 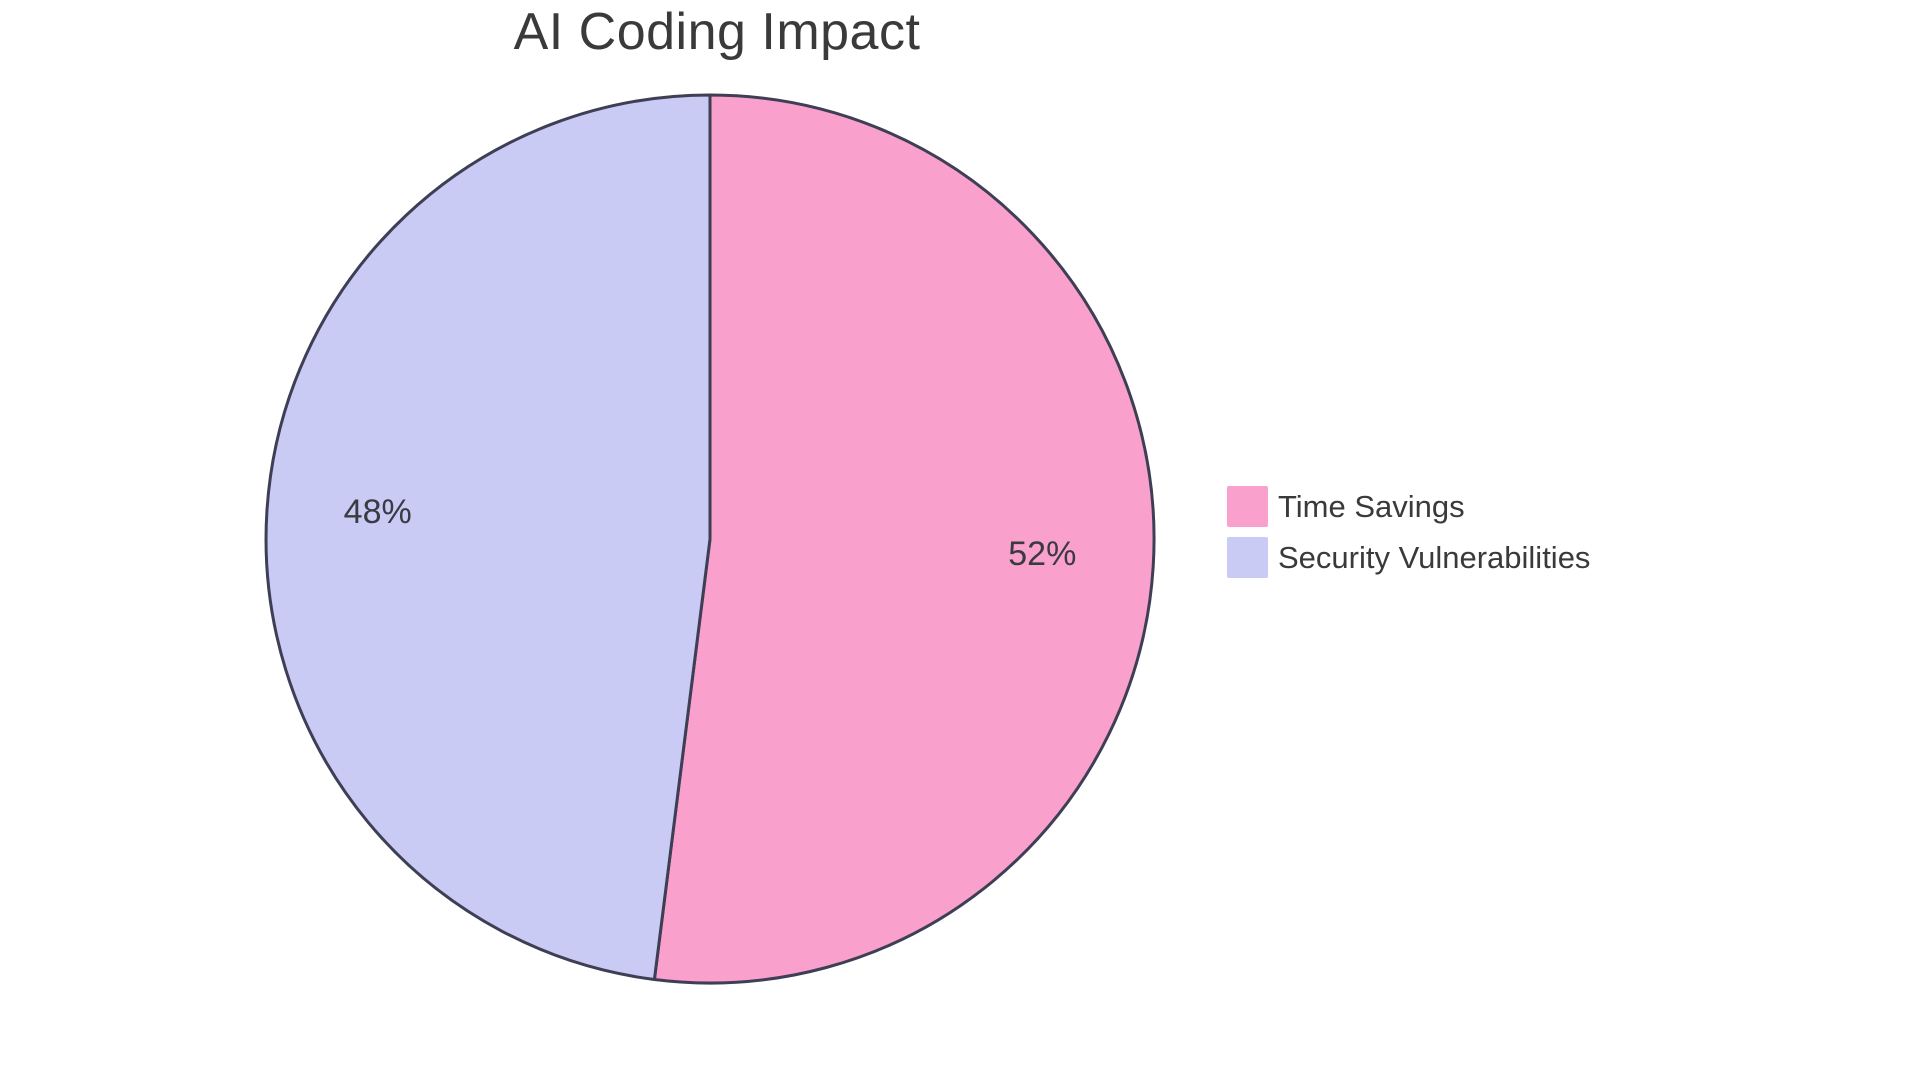 What do you see at coordinates (1371, 506) in the screenshot?
I see `legend-label-time-savings: Time Savings` at bounding box center [1371, 506].